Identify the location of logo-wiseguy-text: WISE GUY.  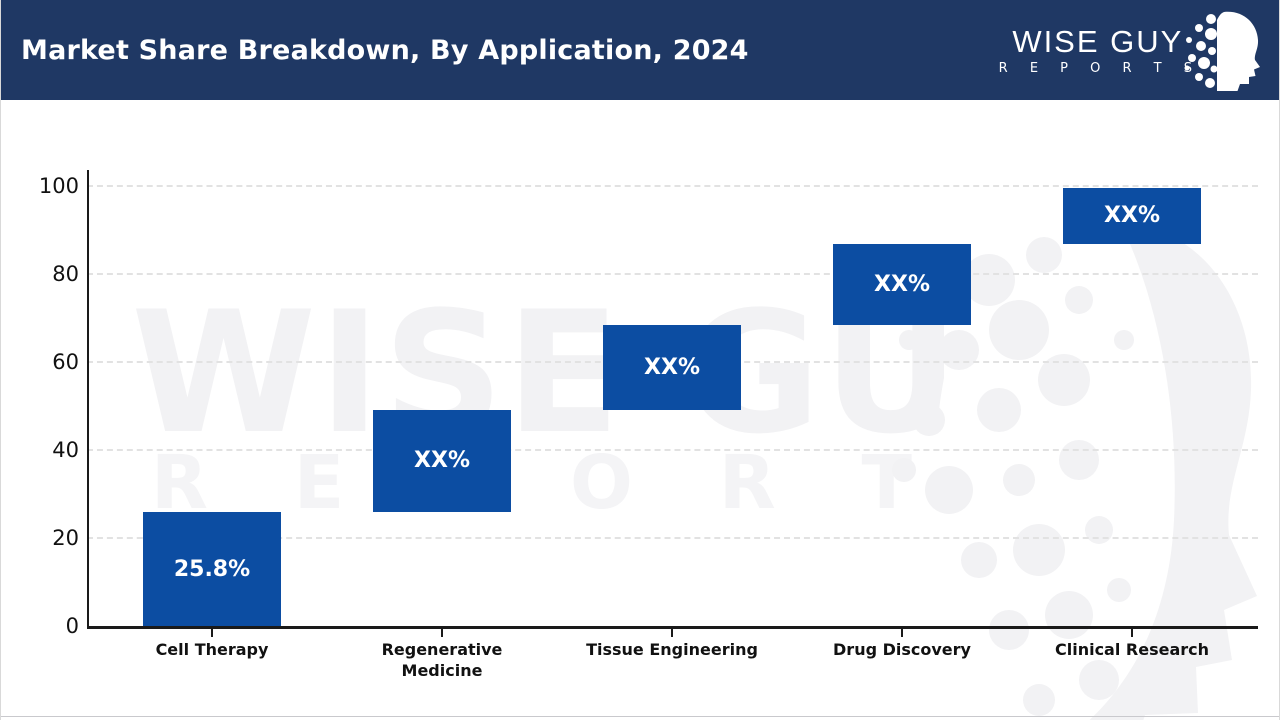
(1098, 41).